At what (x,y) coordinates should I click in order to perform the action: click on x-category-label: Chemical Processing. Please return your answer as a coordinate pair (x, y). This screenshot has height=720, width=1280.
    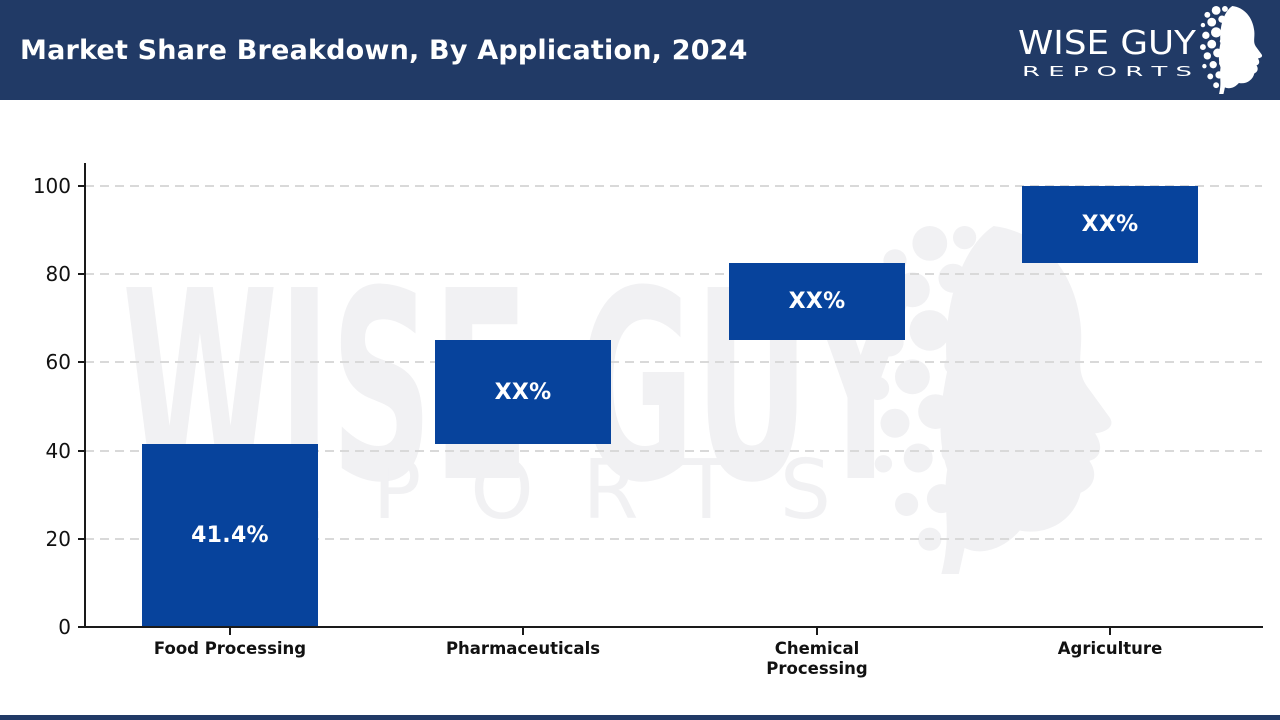
    Looking at the image, I should click on (817, 658).